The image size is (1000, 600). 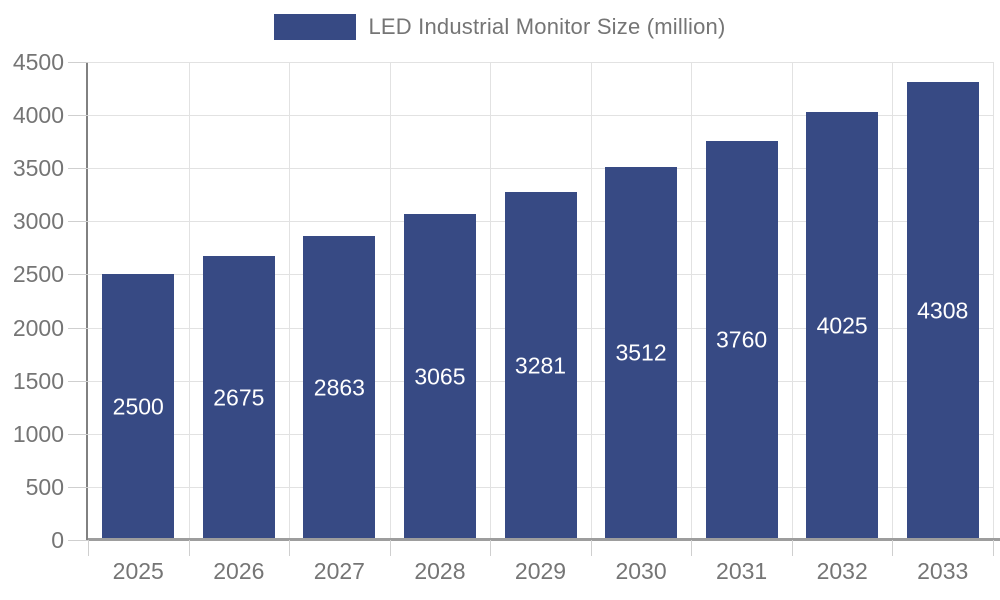 What do you see at coordinates (44, 486) in the screenshot?
I see `y-tick-label: 500` at bounding box center [44, 486].